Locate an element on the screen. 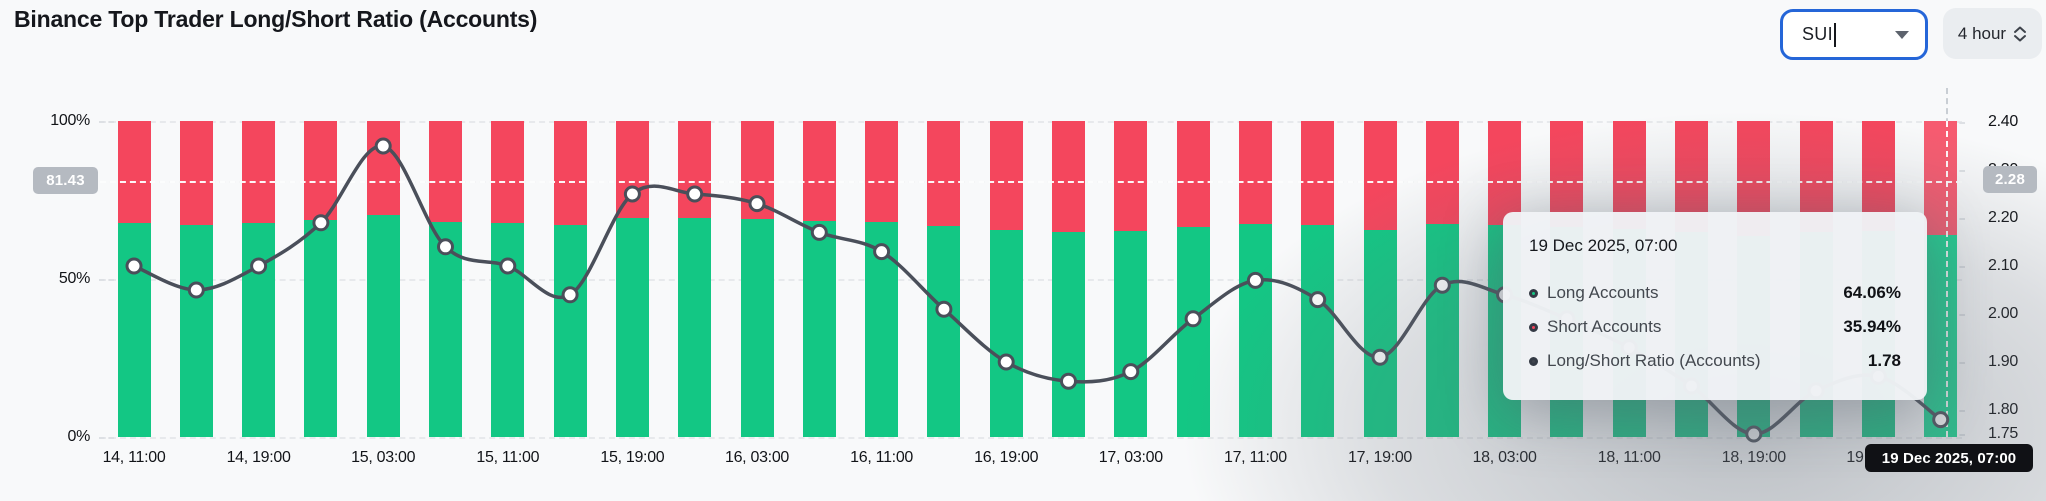  x-axis-crosshair-tooltip: 19 Dec 2025, 07:00 is located at coordinates (1949, 458).